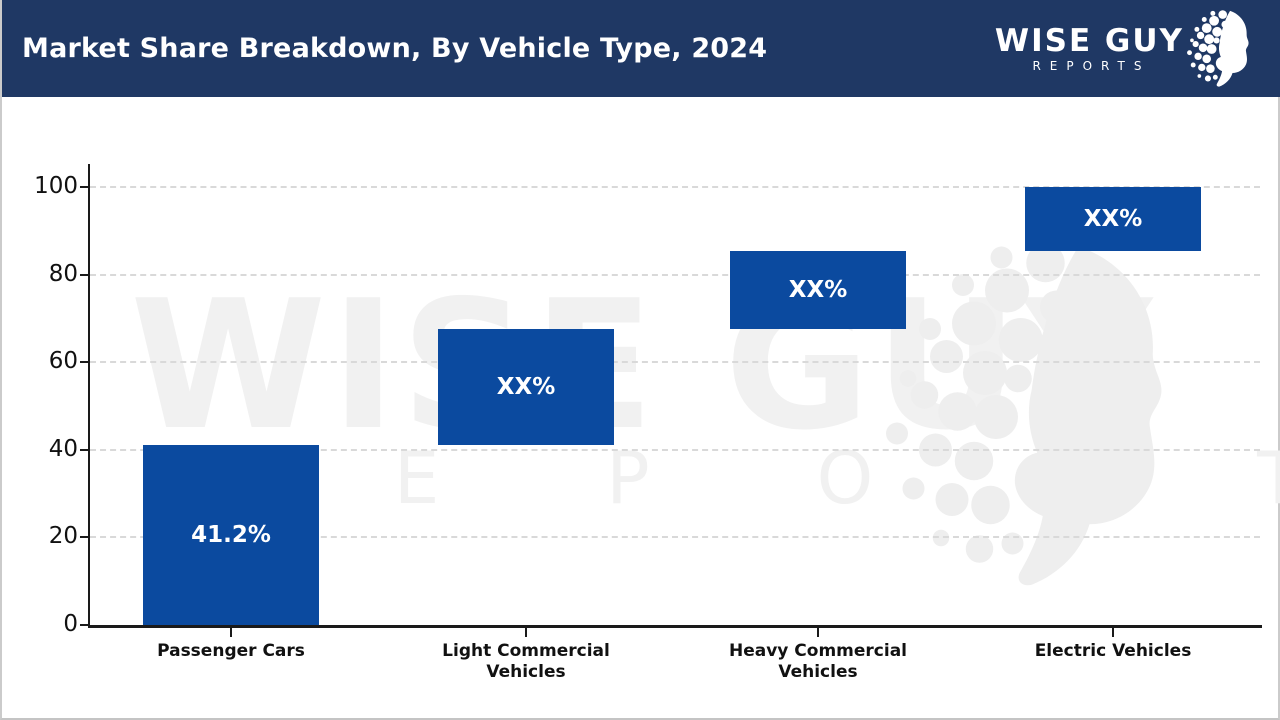  What do you see at coordinates (63, 273) in the screenshot?
I see `y-tick-label-80: 80` at bounding box center [63, 273].